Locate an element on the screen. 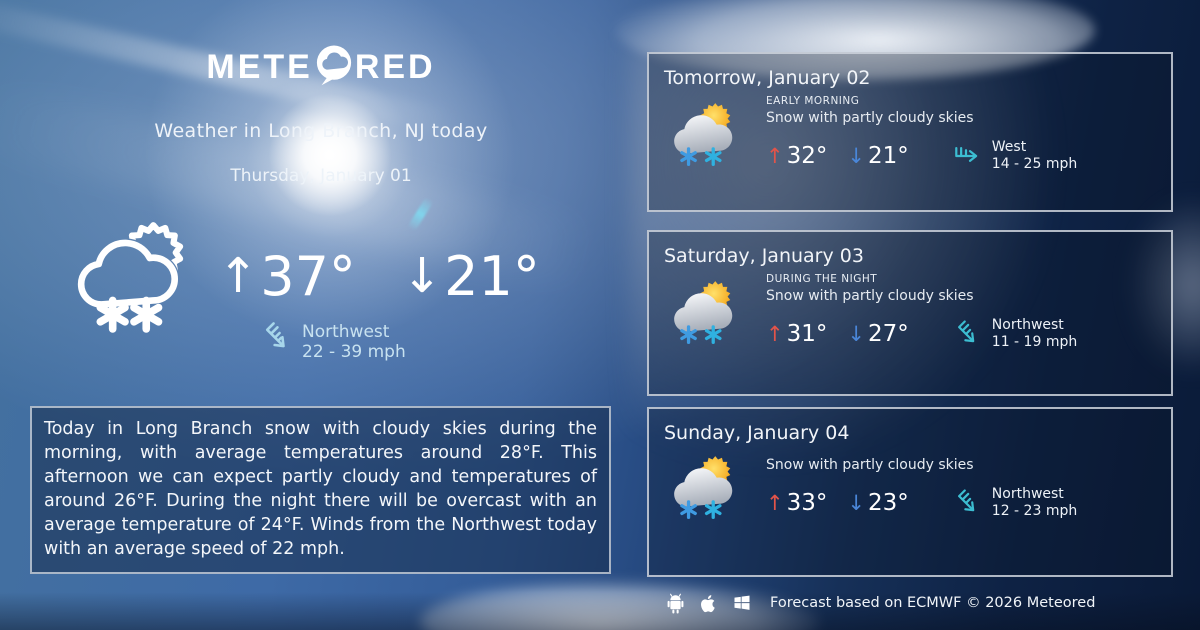 The width and height of the screenshot is (1200, 630). today-wind: Northwest 22 - 39 mph is located at coordinates (332, 342).